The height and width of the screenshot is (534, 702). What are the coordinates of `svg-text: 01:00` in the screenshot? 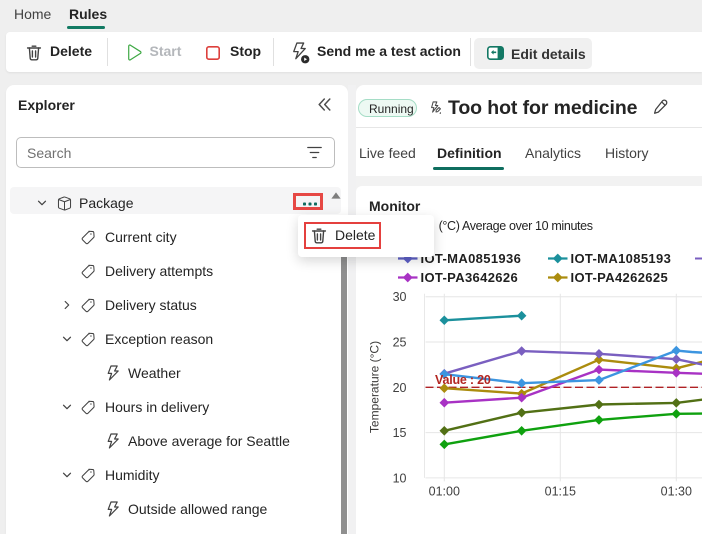 It's located at (443, 492).